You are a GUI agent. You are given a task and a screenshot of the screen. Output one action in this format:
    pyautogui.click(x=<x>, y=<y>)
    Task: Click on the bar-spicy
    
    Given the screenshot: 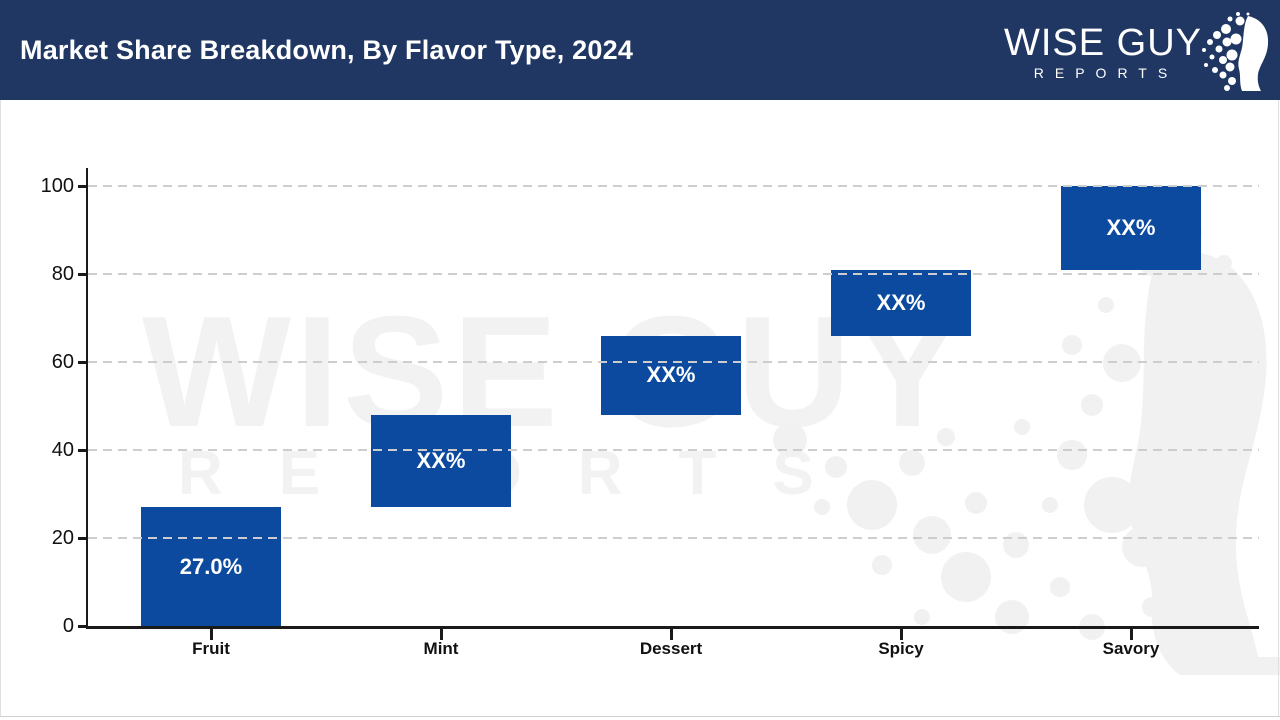 What is the action you would take?
    pyautogui.click(x=901, y=302)
    